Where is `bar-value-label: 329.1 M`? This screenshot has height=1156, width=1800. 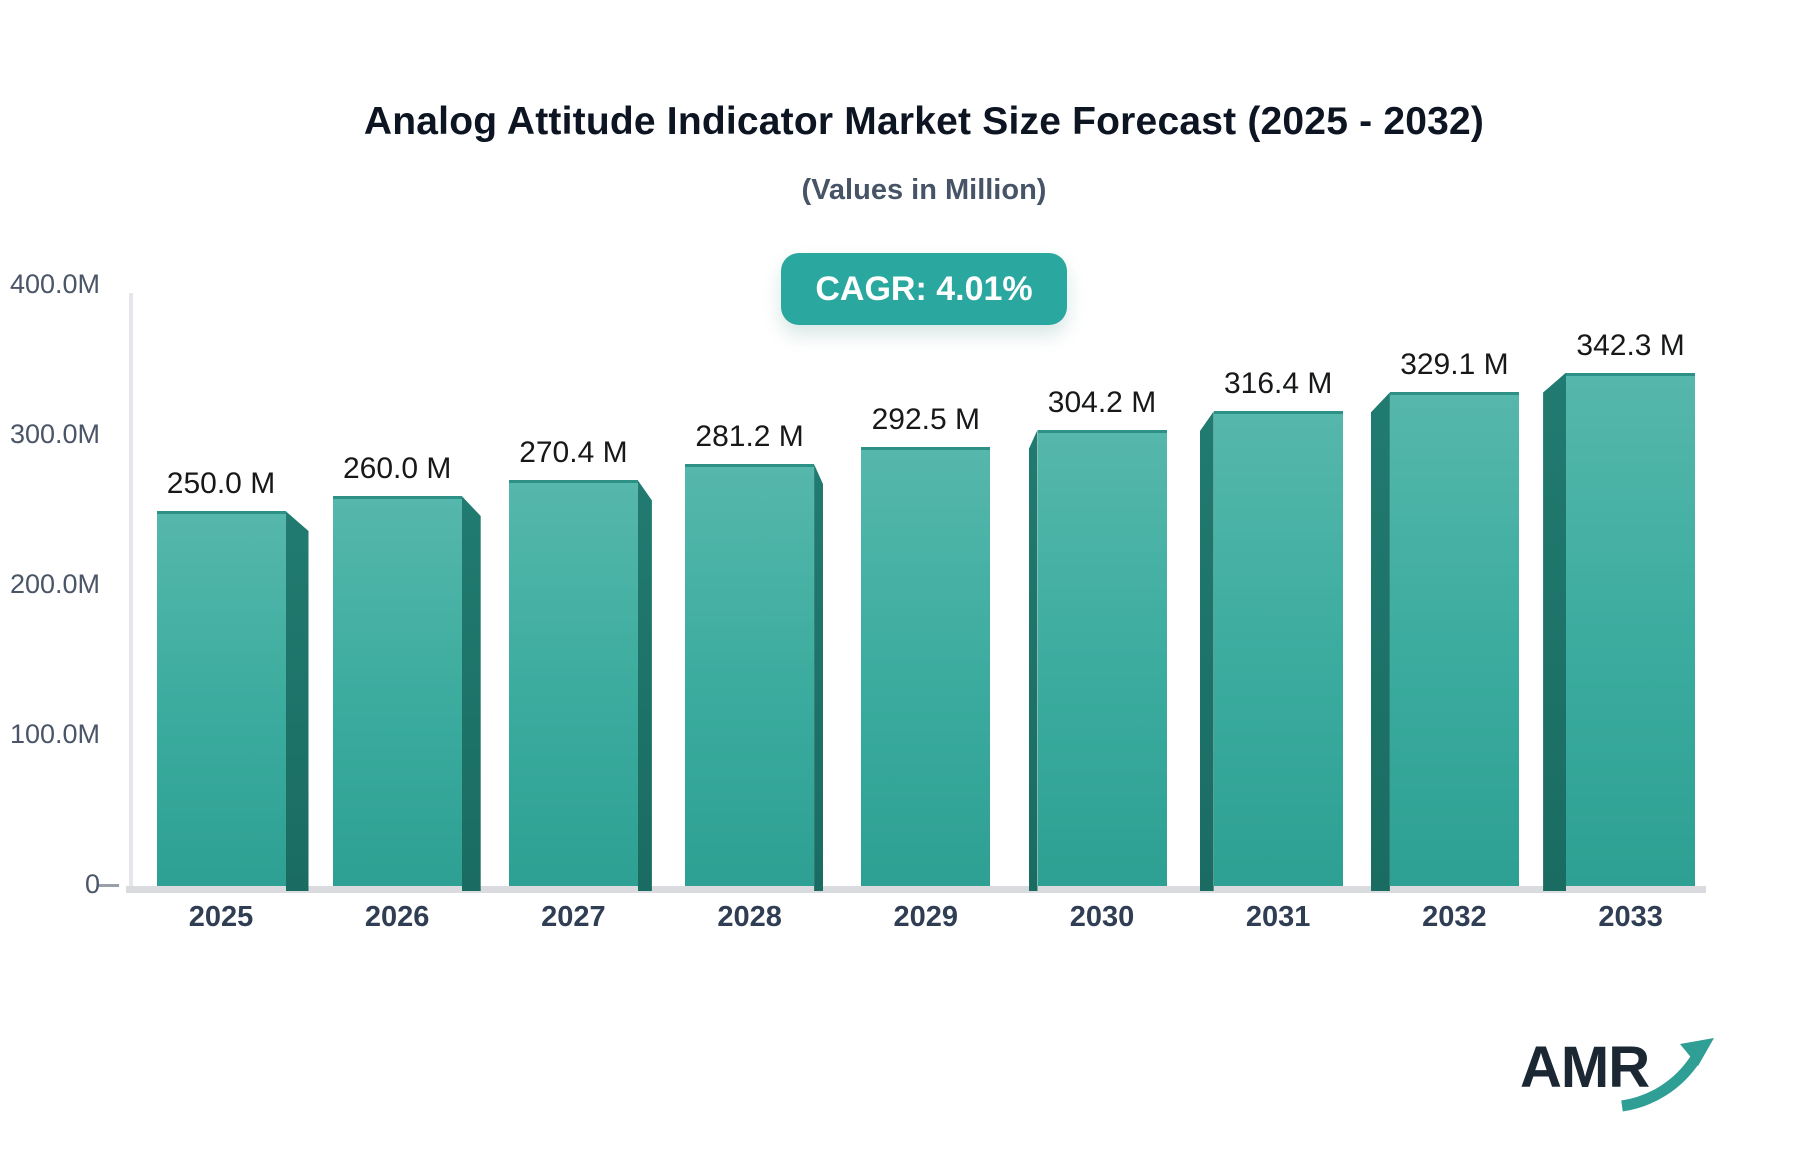 bar-value-label: 329.1 M is located at coordinates (1454, 365).